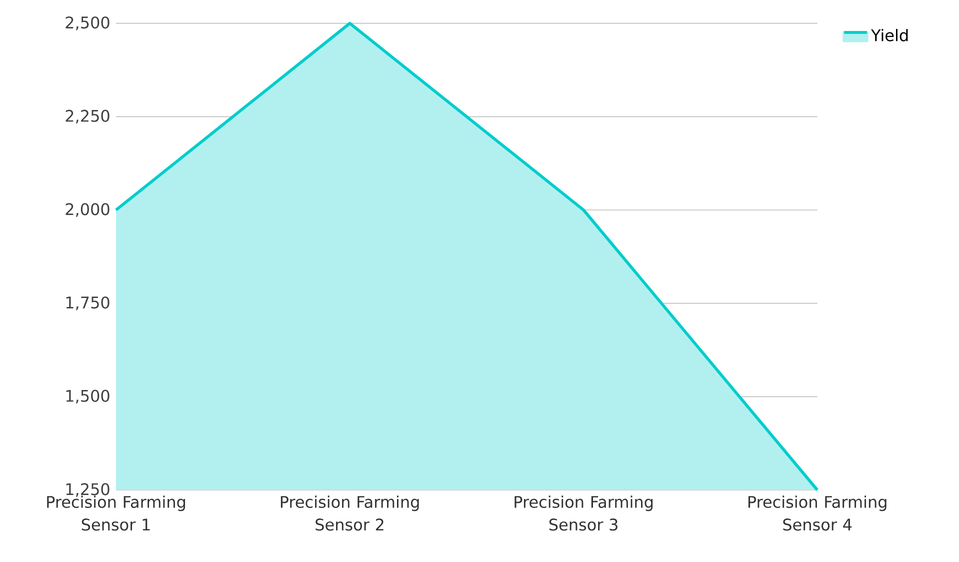 The image size is (959, 562). Describe the element at coordinates (583, 513) in the screenshot. I see `x-tick-label: Precision Farming Sensor 3` at that location.